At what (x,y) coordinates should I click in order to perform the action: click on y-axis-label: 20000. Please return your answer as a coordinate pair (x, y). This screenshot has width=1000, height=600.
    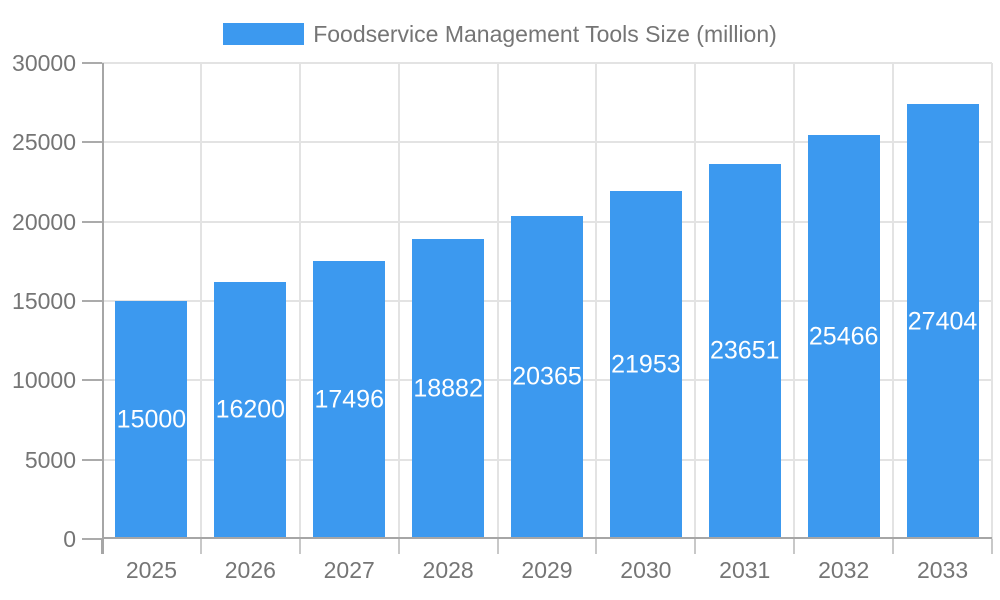
    Looking at the image, I should click on (44, 221).